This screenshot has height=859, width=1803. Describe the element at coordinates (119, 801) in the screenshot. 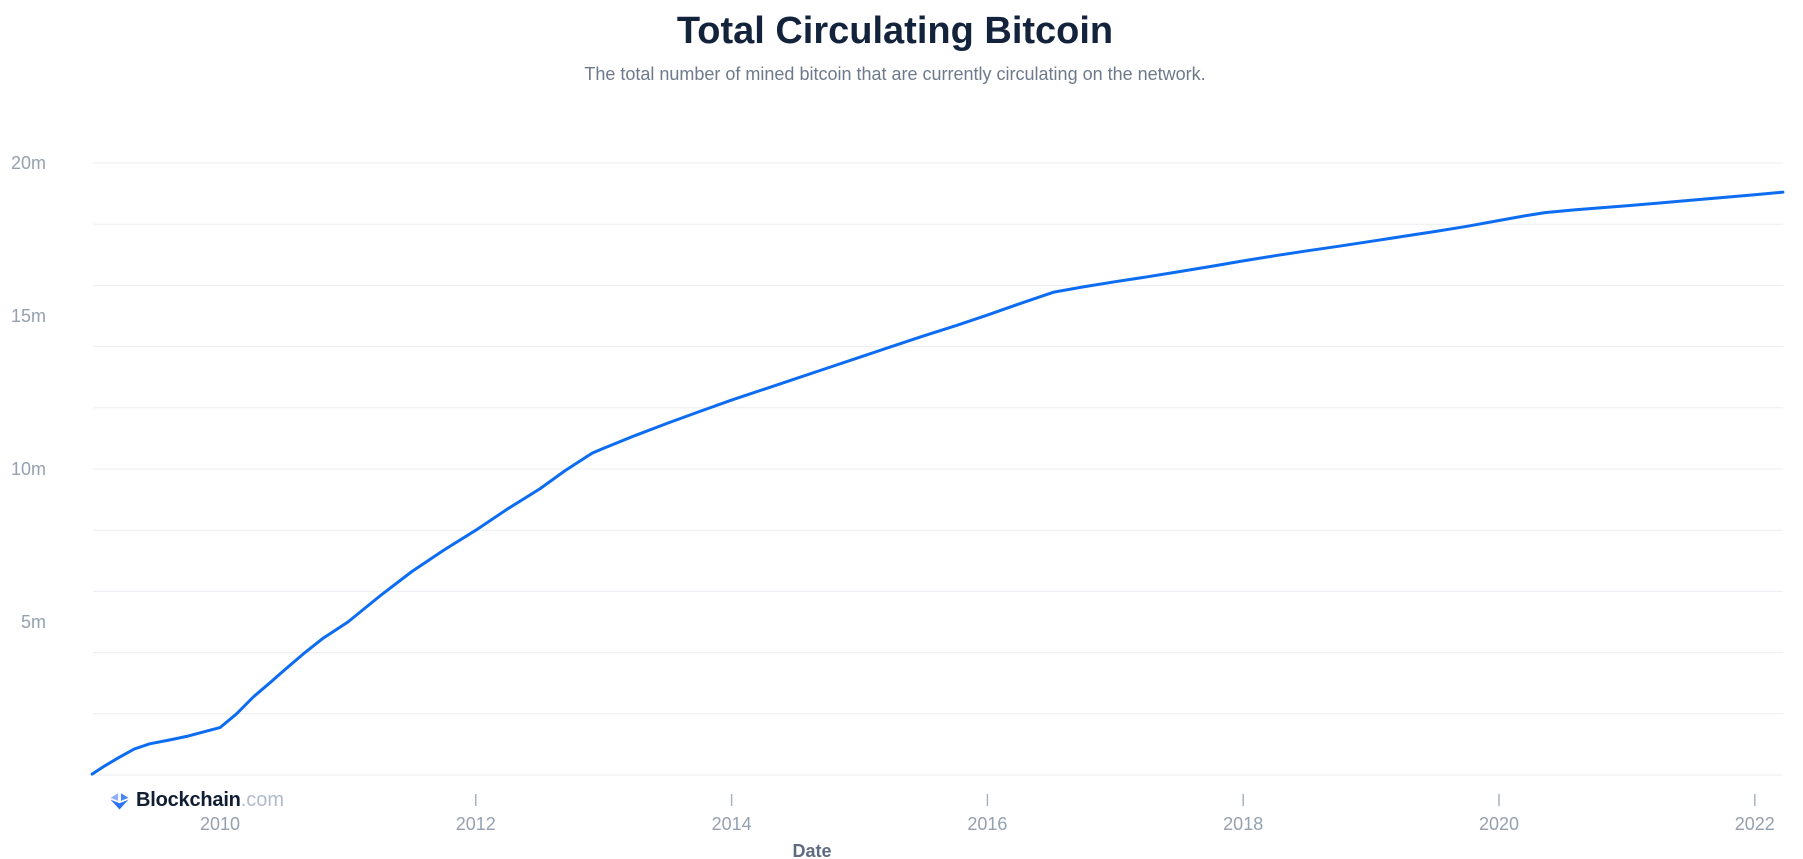

I see `blockchain-diamond-icon` at that location.